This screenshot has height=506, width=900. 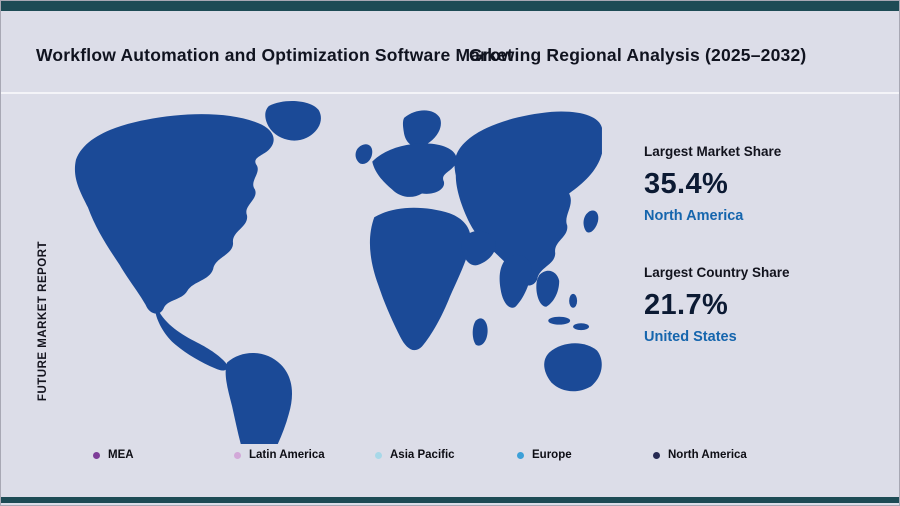 I want to click on continent-south-america, so click(x=259, y=398).